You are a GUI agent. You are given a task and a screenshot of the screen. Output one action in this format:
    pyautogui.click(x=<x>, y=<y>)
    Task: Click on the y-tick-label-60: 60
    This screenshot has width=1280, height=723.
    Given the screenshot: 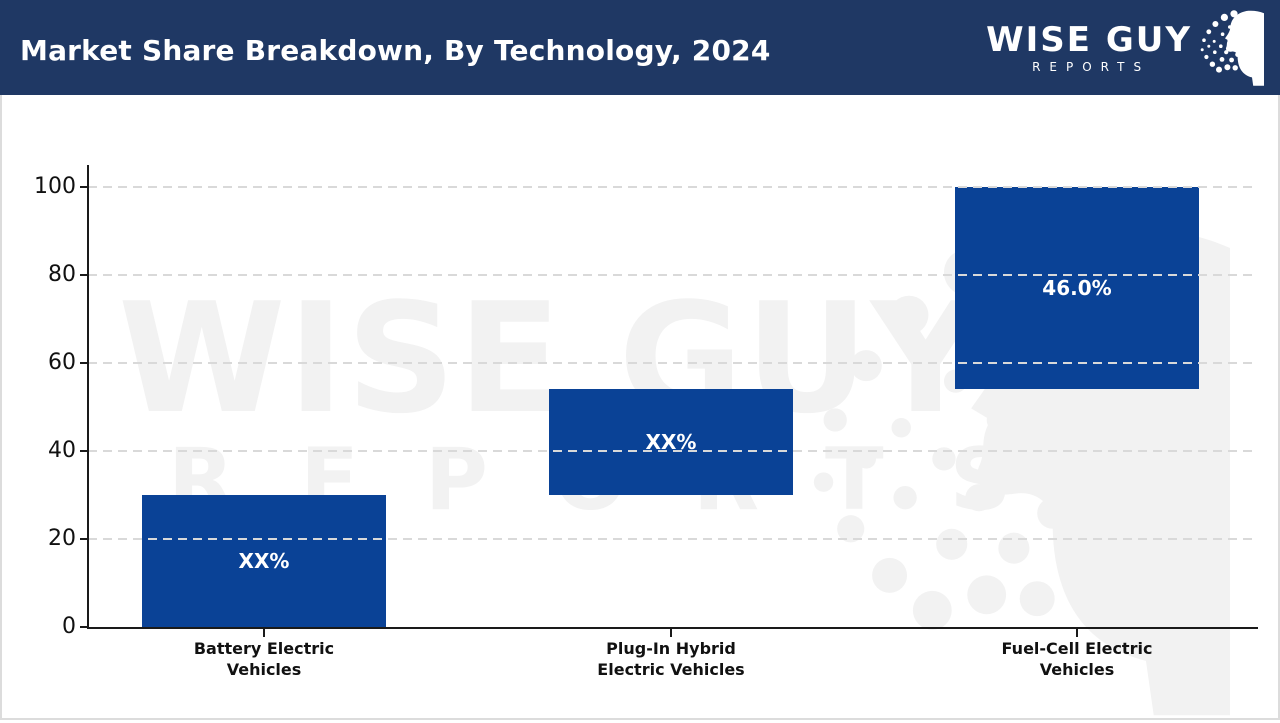 What is the action you would take?
    pyautogui.click(x=62, y=362)
    